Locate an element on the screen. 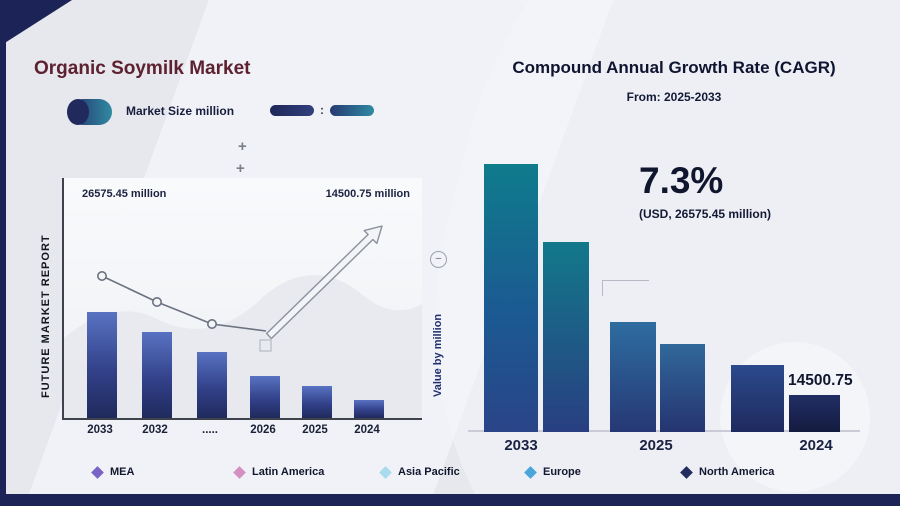 The image size is (900, 506). legend-label: Latin America is located at coordinates (288, 472).